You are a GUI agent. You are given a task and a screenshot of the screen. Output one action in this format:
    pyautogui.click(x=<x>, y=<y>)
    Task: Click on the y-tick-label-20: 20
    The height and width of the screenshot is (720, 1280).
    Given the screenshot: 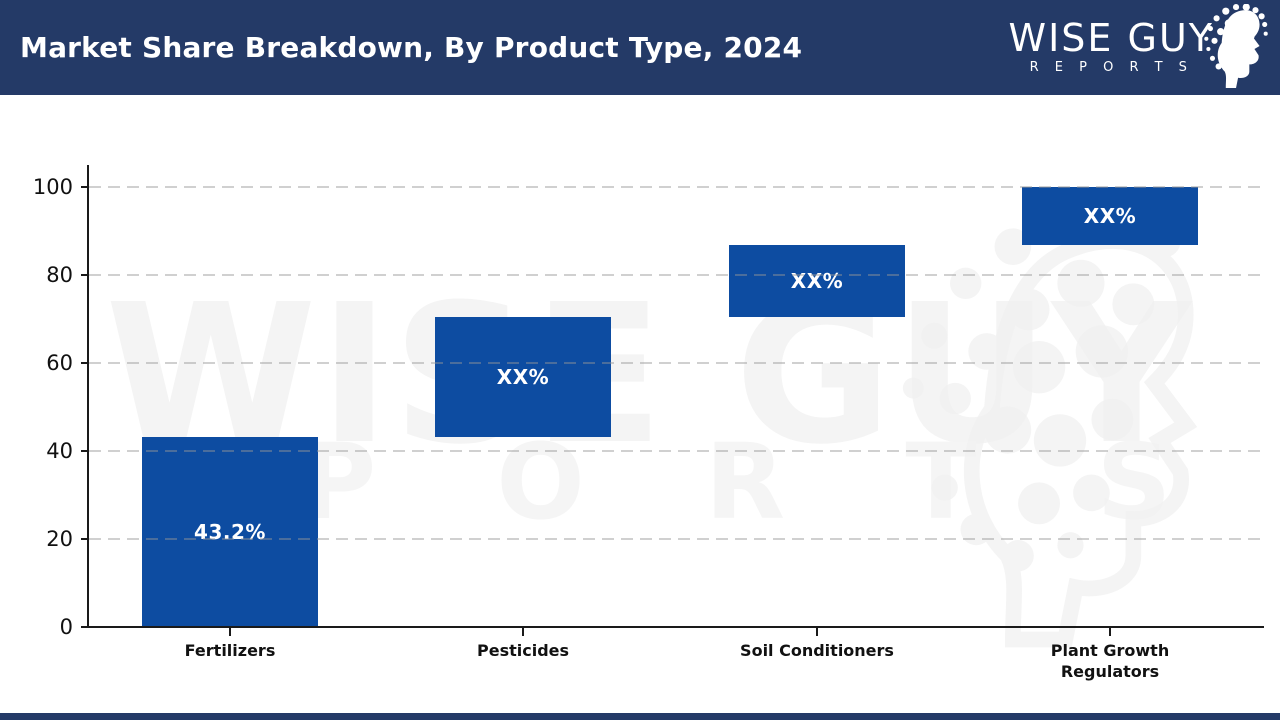 What is the action you would take?
    pyautogui.click(x=59, y=539)
    